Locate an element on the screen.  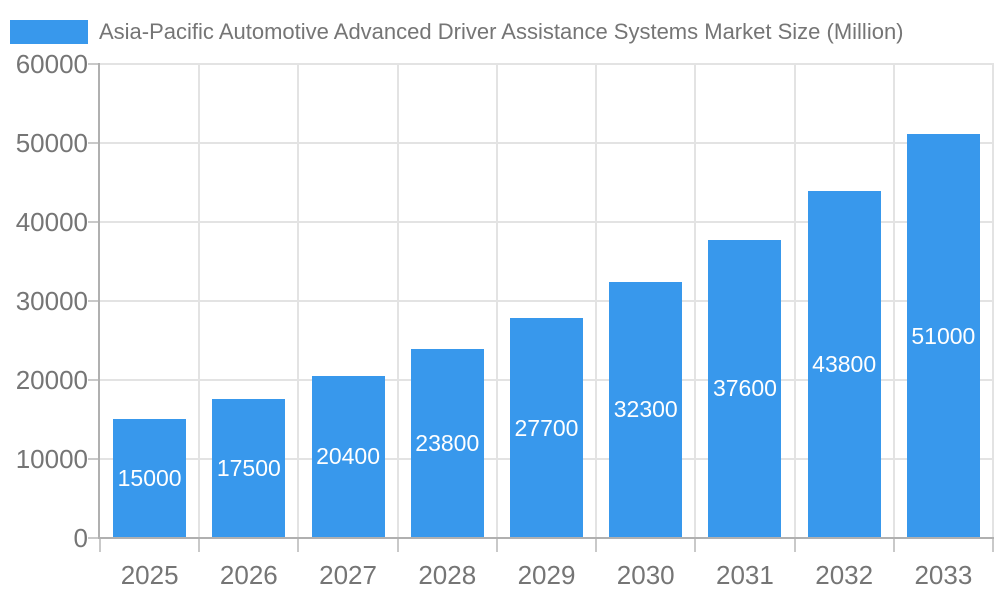
bar-2027 is located at coordinates (348, 456).